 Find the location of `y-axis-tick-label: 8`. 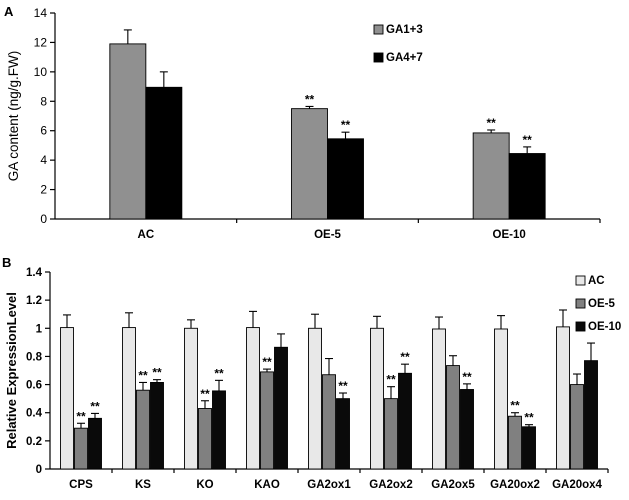

y-axis-tick-label: 8 is located at coordinates (43, 101).